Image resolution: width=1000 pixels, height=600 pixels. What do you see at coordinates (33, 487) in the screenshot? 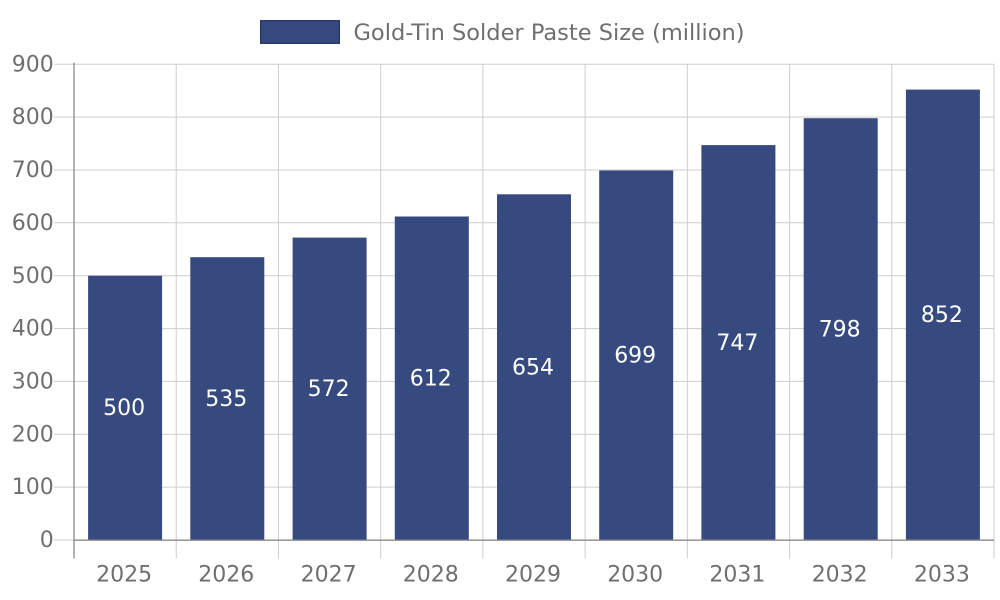
I see `svg-text: 100` at bounding box center [33, 487].